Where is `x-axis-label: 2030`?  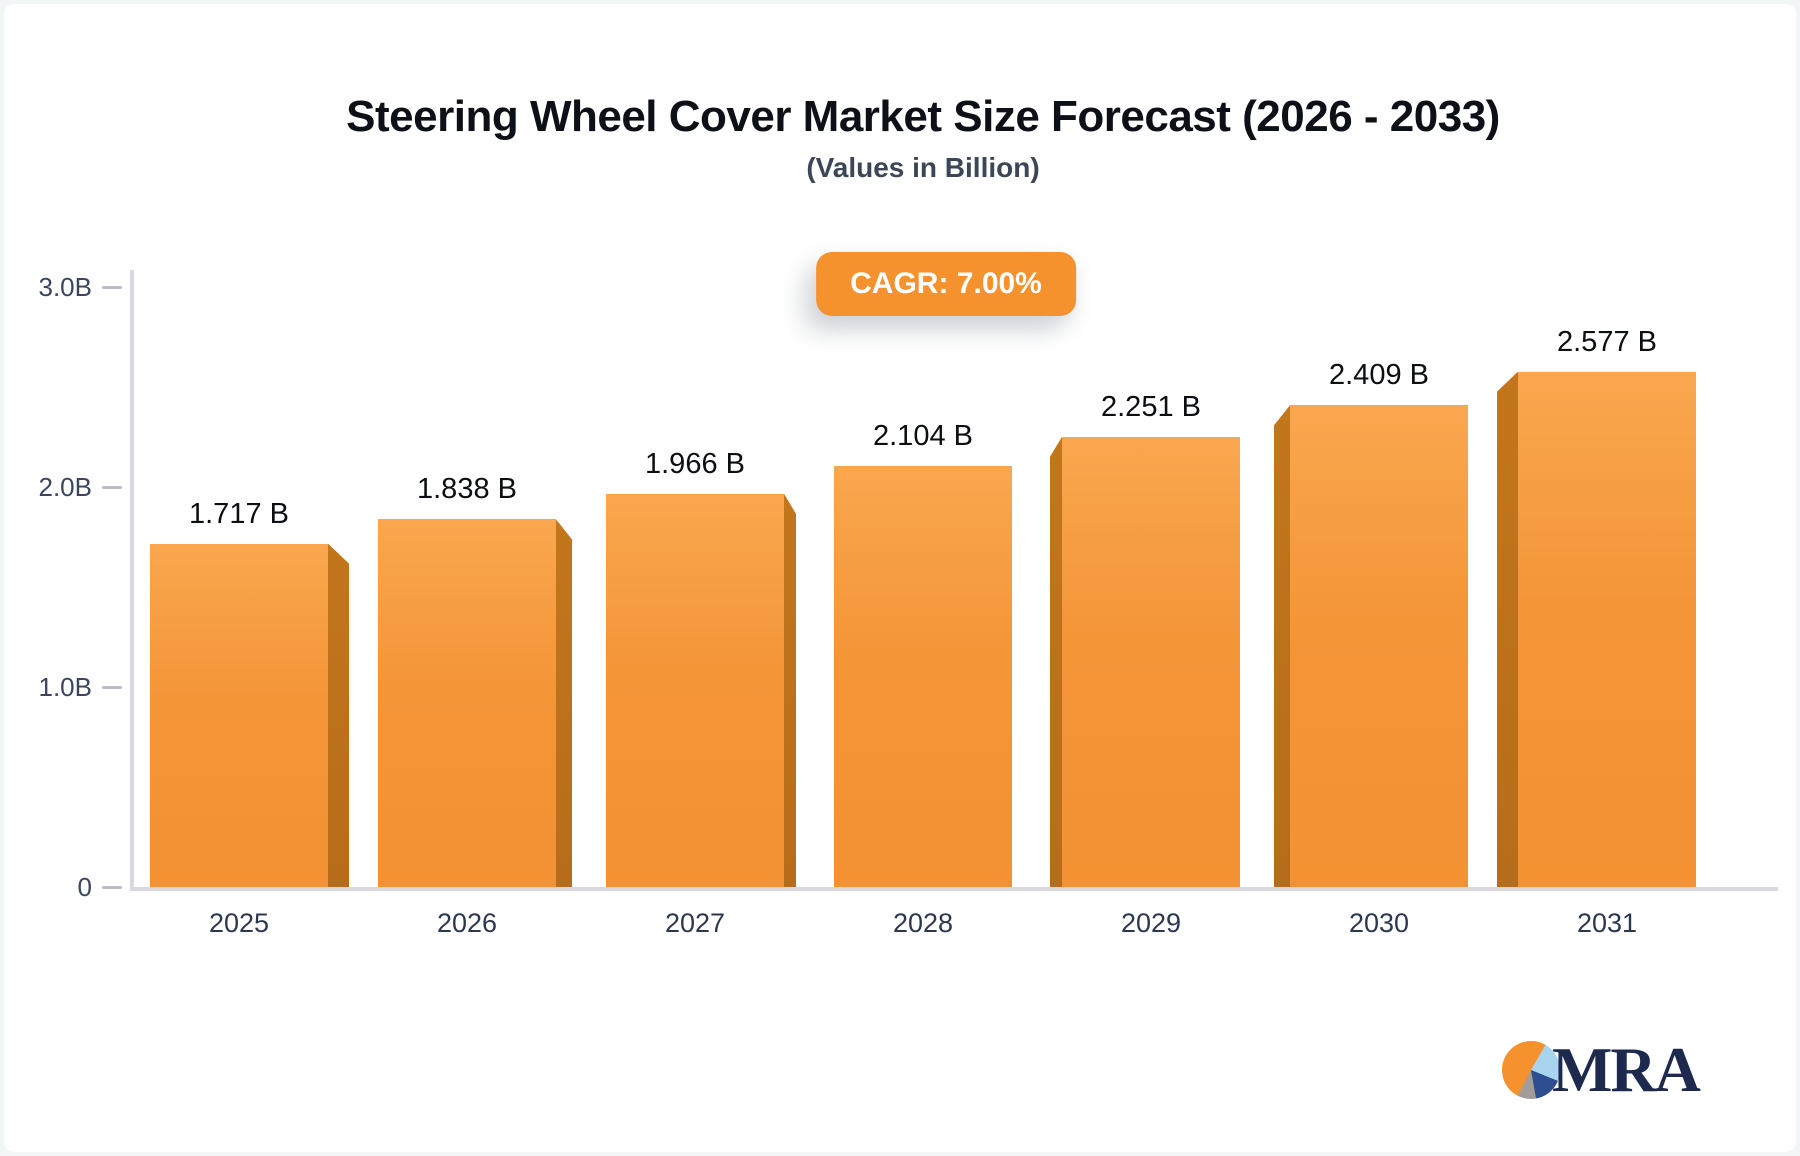
x-axis-label: 2030 is located at coordinates (1379, 923).